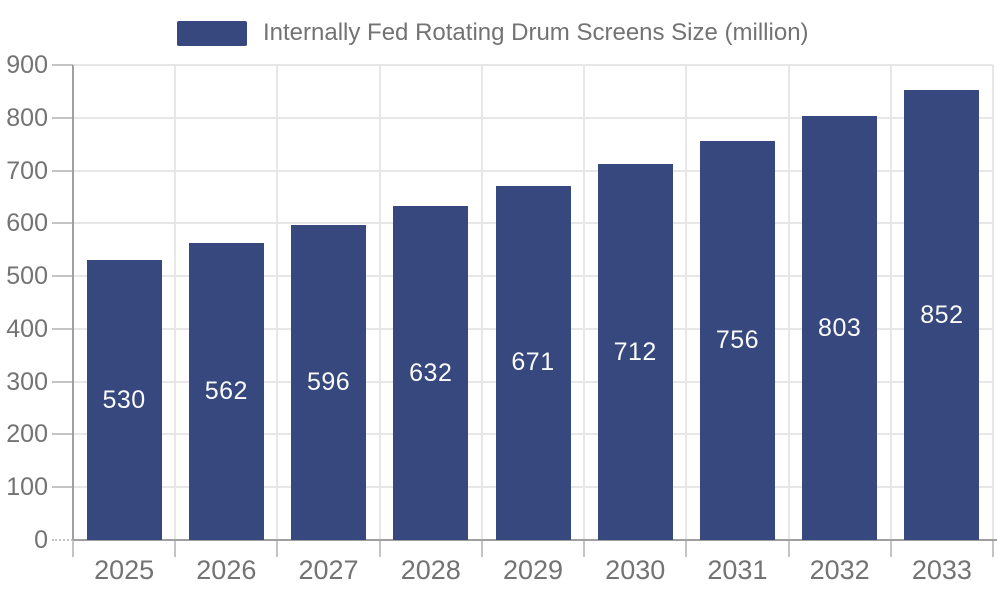 The width and height of the screenshot is (1000, 600). I want to click on bar-value-label: 852, so click(942, 314).